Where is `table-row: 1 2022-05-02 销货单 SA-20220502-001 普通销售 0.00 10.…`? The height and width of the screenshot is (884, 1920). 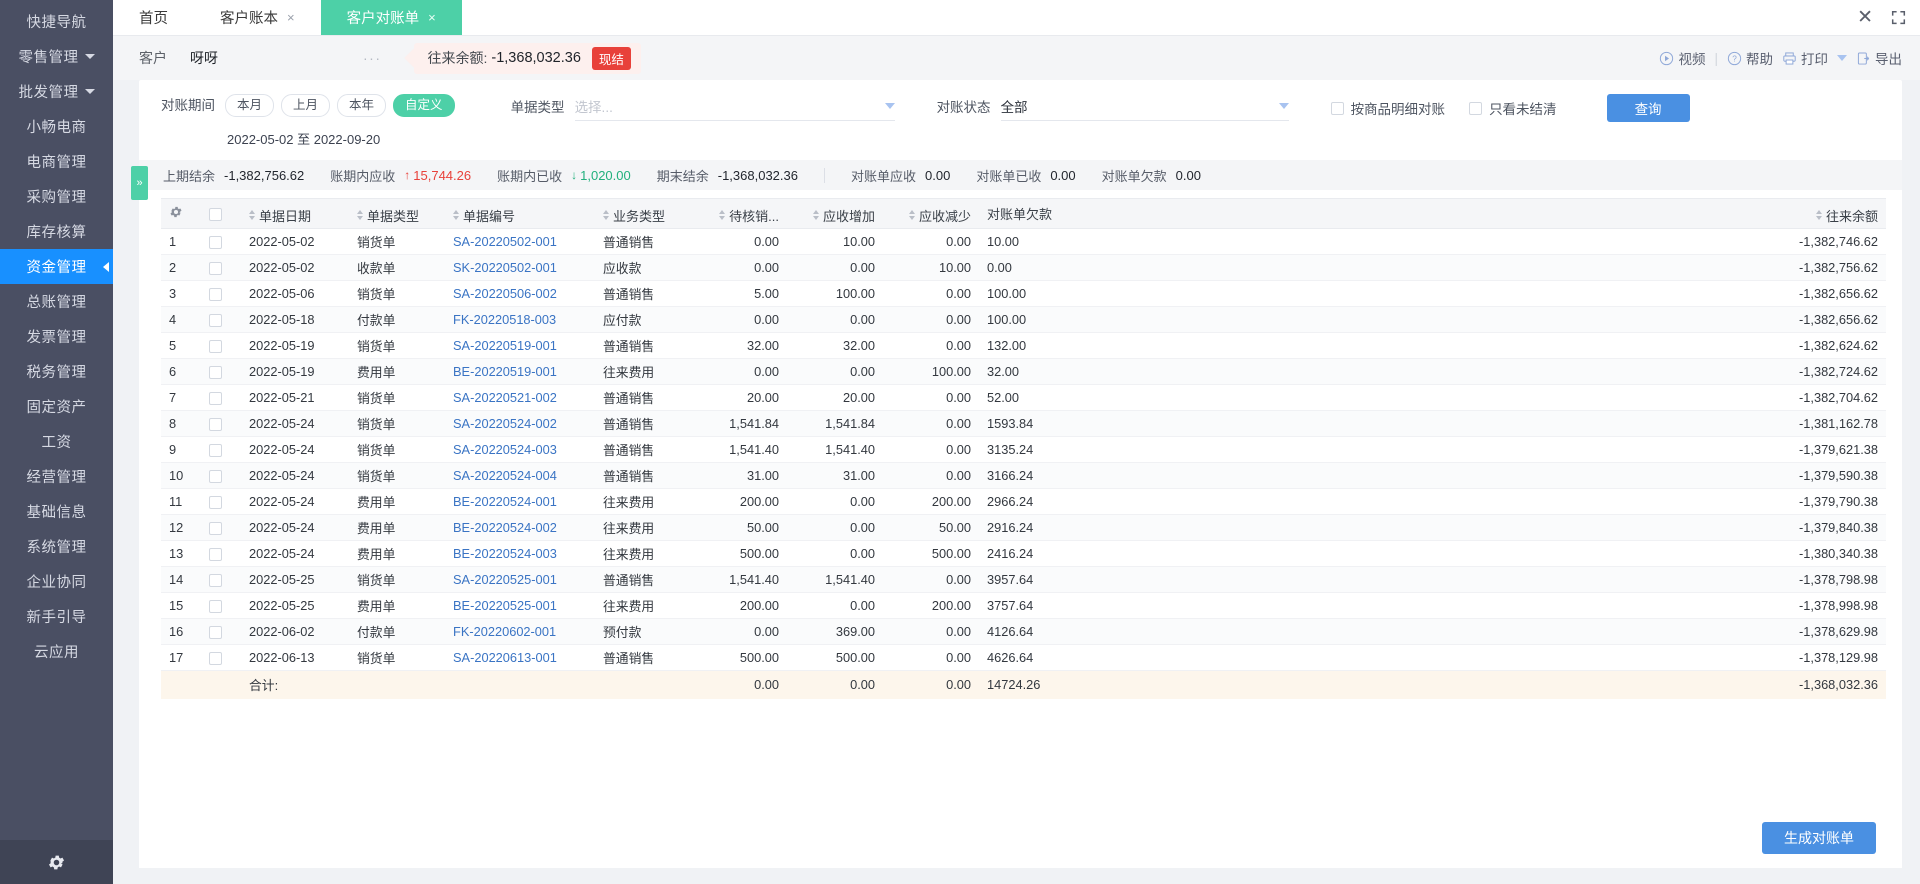
table-row: 1 2022-05-02 销货单 SA-20220502-001 普通销售 0.00 10.… is located at coordinates (1023, 241).